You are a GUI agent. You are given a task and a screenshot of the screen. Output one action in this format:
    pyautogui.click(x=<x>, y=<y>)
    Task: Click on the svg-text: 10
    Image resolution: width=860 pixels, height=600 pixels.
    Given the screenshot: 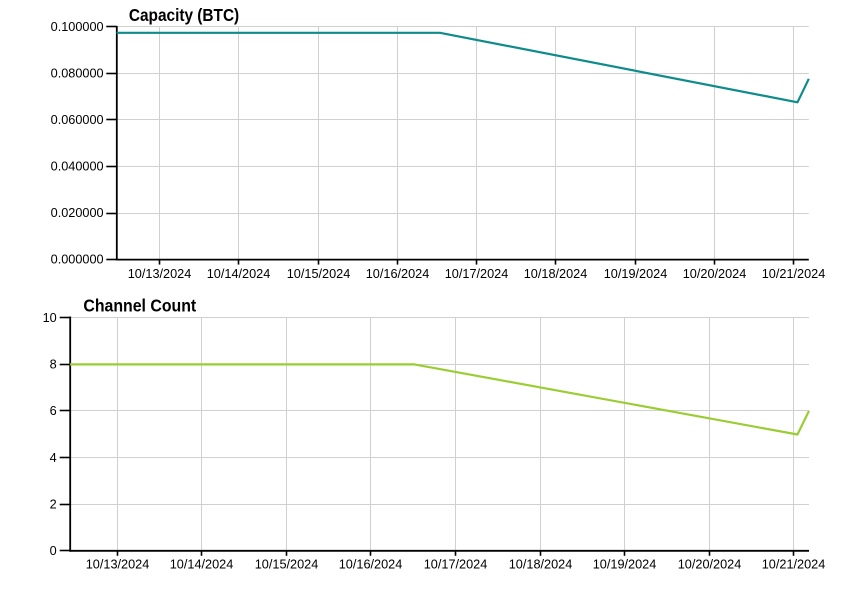 What is the action you would take?
    pyautogui.click(x=50, y=318)
    